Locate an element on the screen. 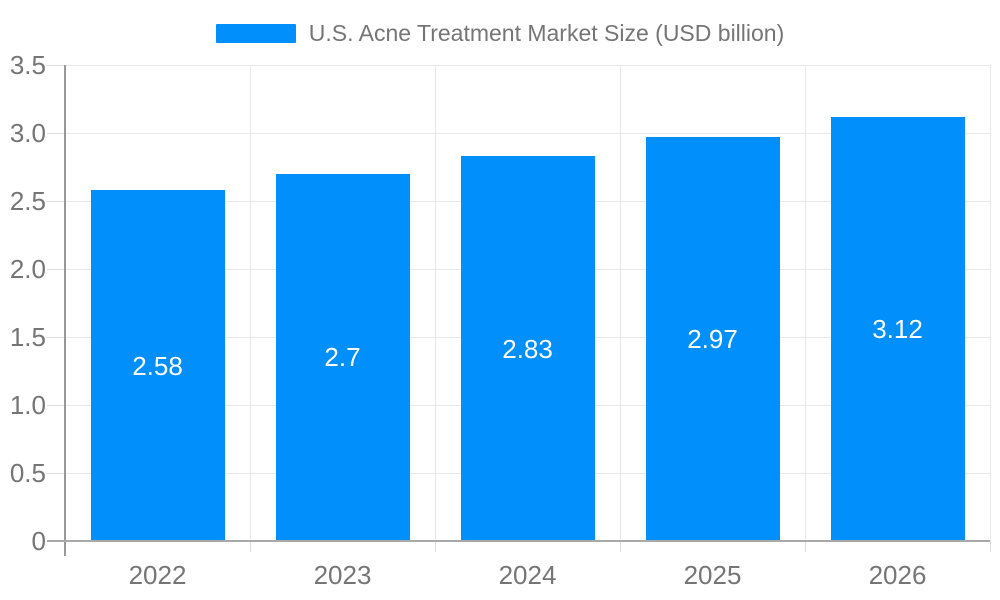  x-tick-label: 2022 is located at coordinates (157, 575).